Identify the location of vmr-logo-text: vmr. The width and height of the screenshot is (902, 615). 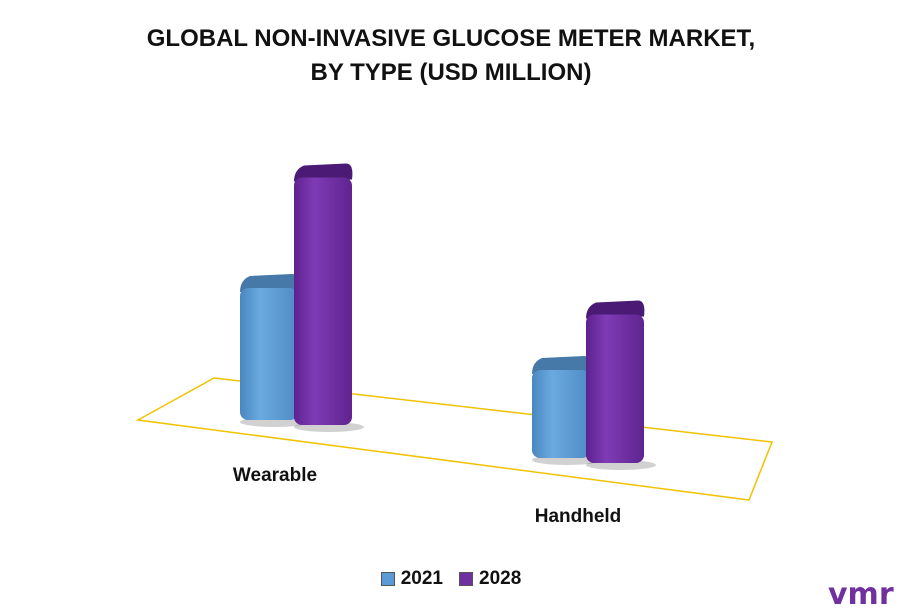
(861, 594).